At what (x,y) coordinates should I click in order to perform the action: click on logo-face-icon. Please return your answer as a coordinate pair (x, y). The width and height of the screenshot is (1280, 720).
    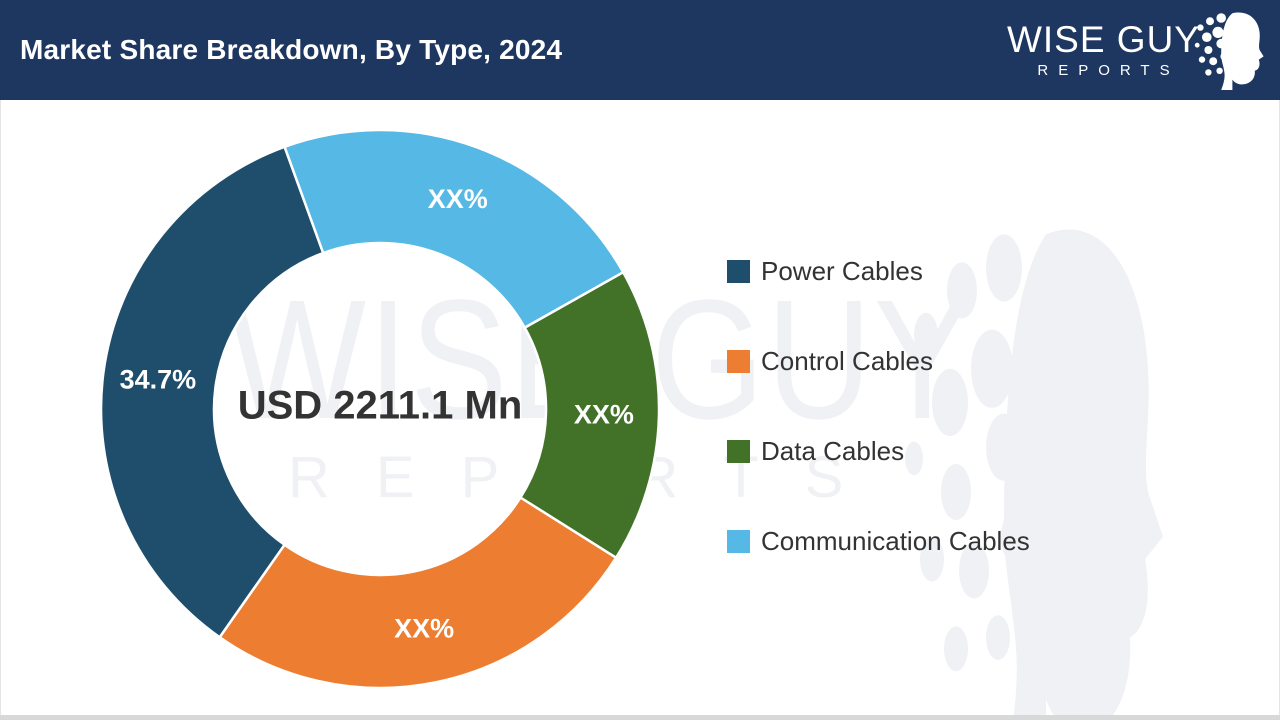
    Looking at the image, I should click on (1229, 51).